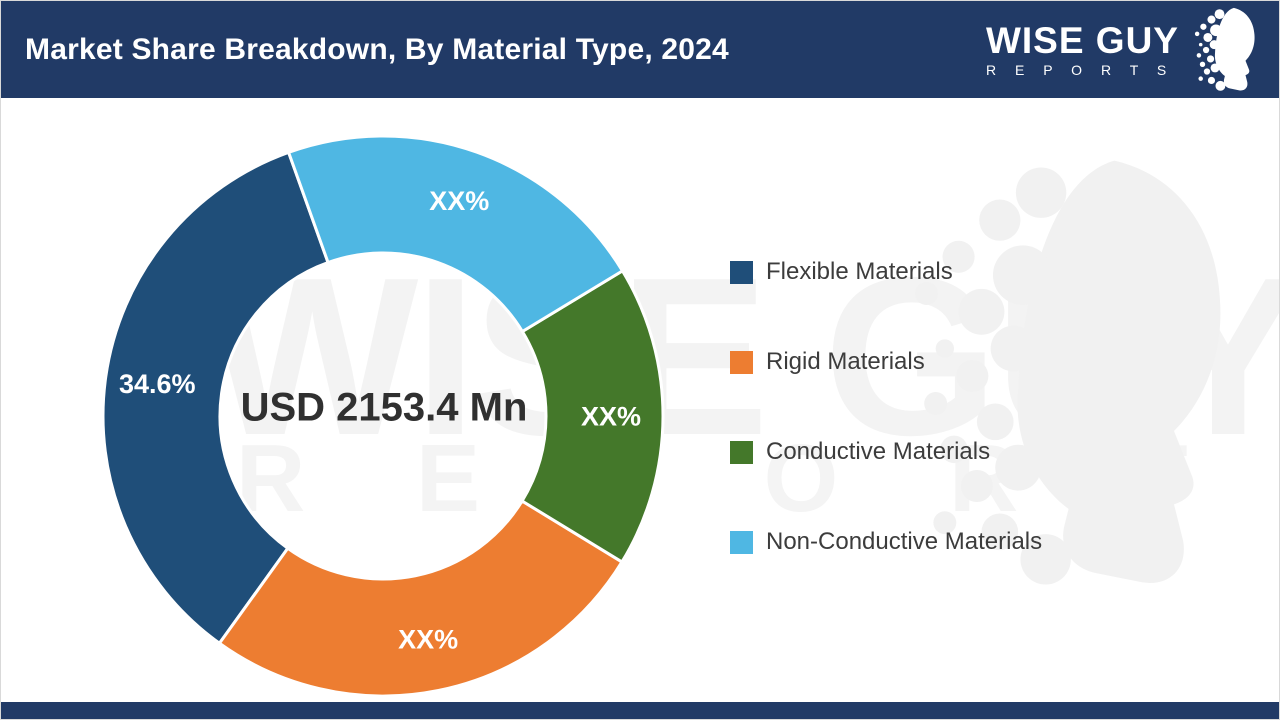  Describe the element at coordinates (157, 384) in the screenshot. I see `slice-percent-label-flexible-materials: 34.6%` at that location.